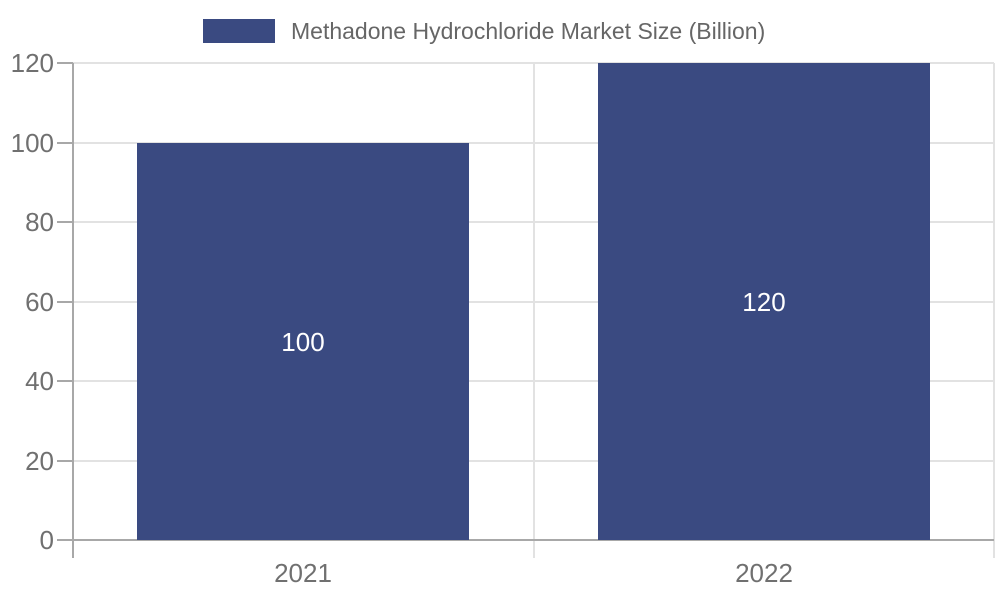 This screenshot has width=1000, height=600. Describe the element at coordinates (764, 573) in the screenshot. I see `x-tick-label: 2022` at that location.